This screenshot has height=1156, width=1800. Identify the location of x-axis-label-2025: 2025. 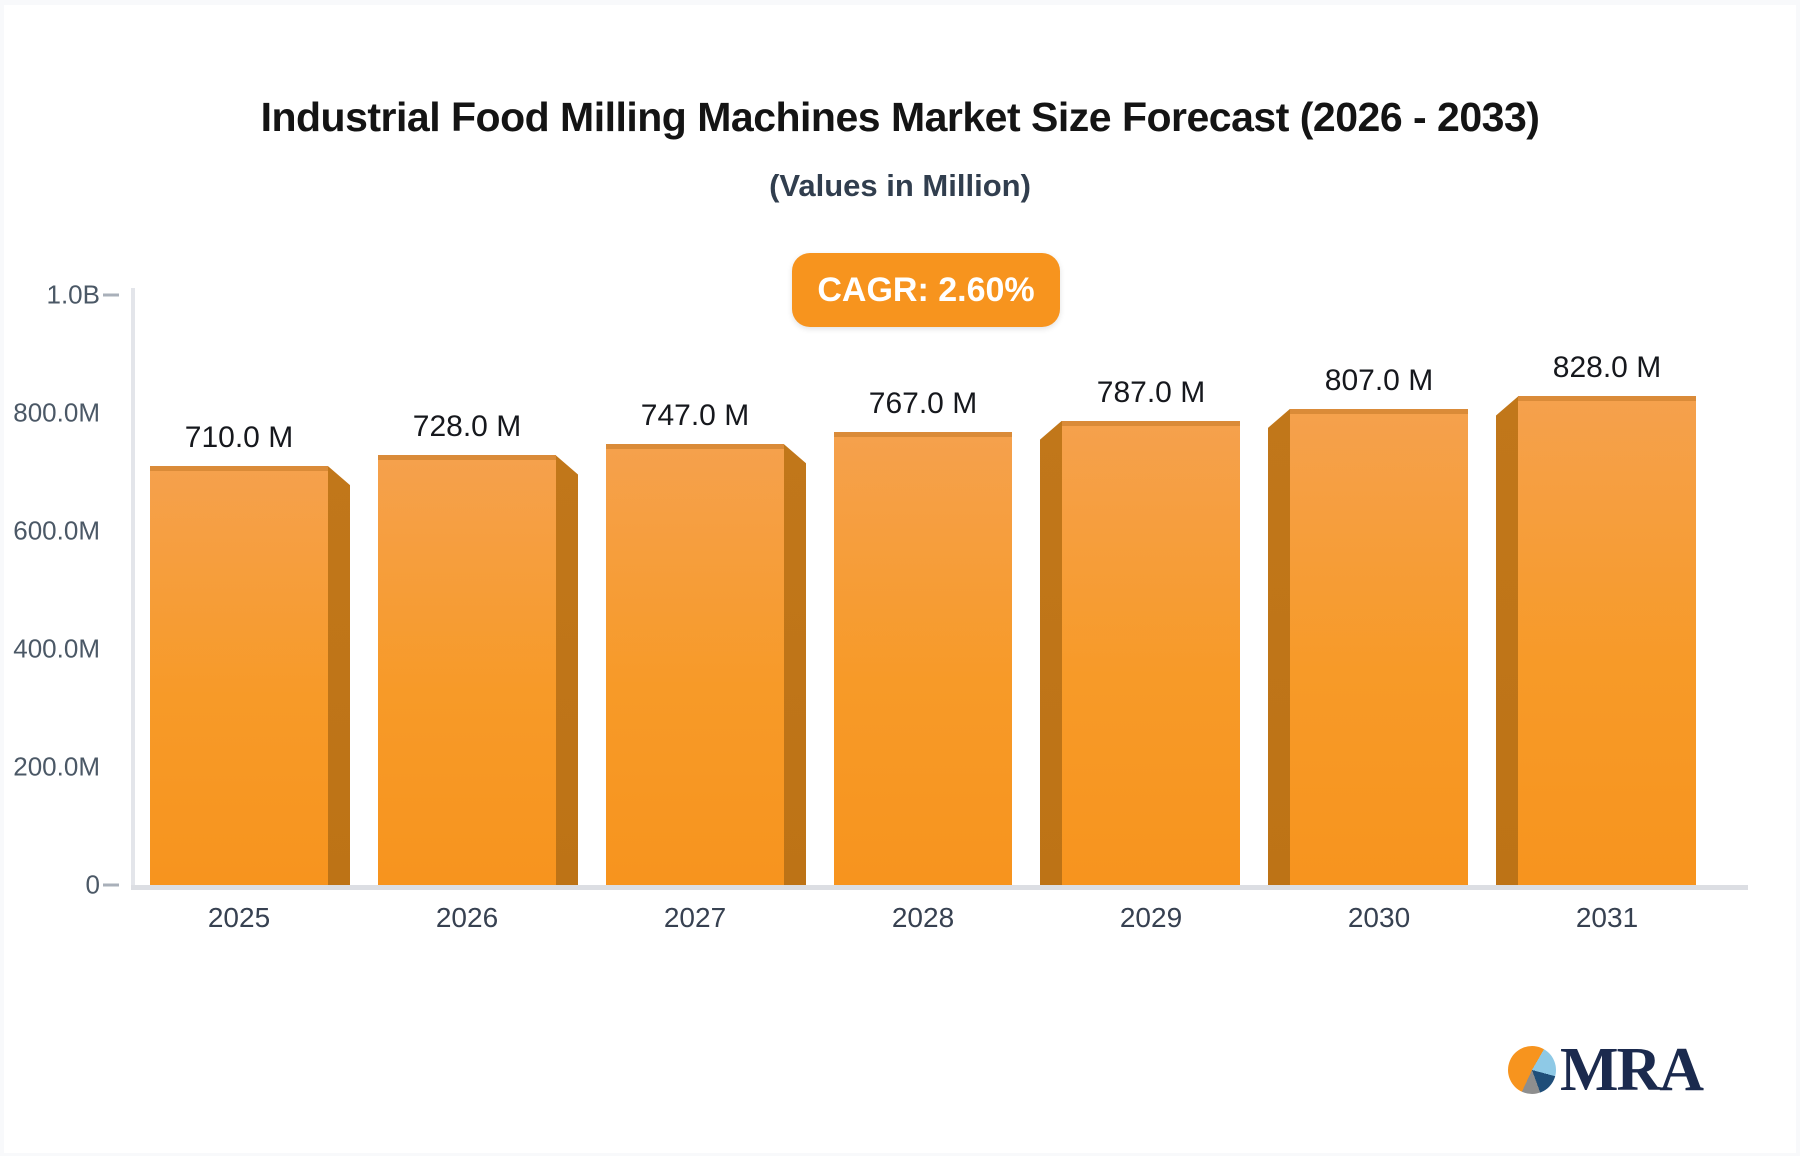
(239, 917).